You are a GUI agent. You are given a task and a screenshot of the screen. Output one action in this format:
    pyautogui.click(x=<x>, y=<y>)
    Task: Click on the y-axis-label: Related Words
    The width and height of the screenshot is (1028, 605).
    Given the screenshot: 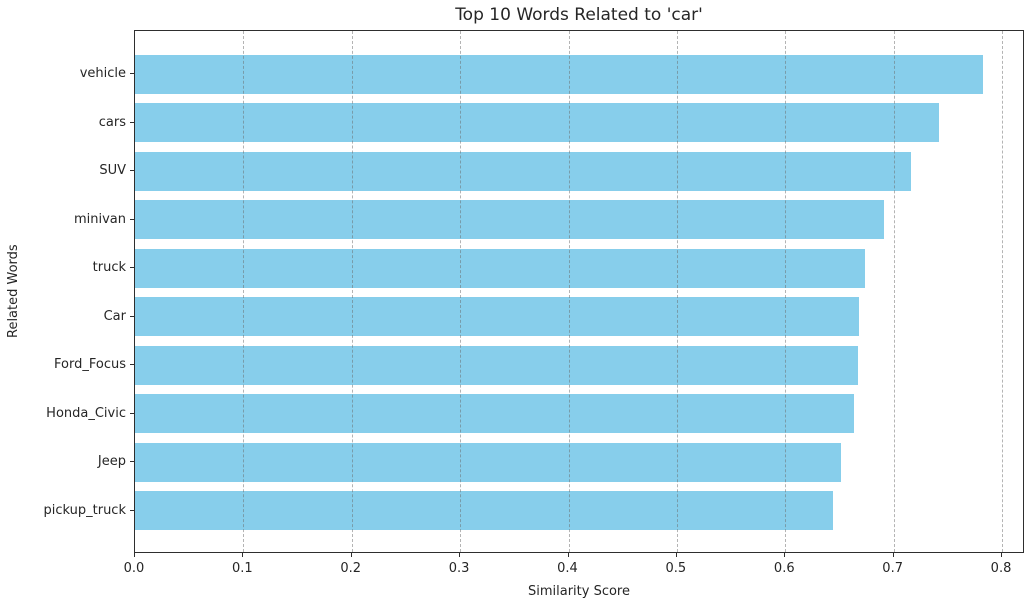 What is the action you would take?
    pyautogui.click(x=13, y=291)
    